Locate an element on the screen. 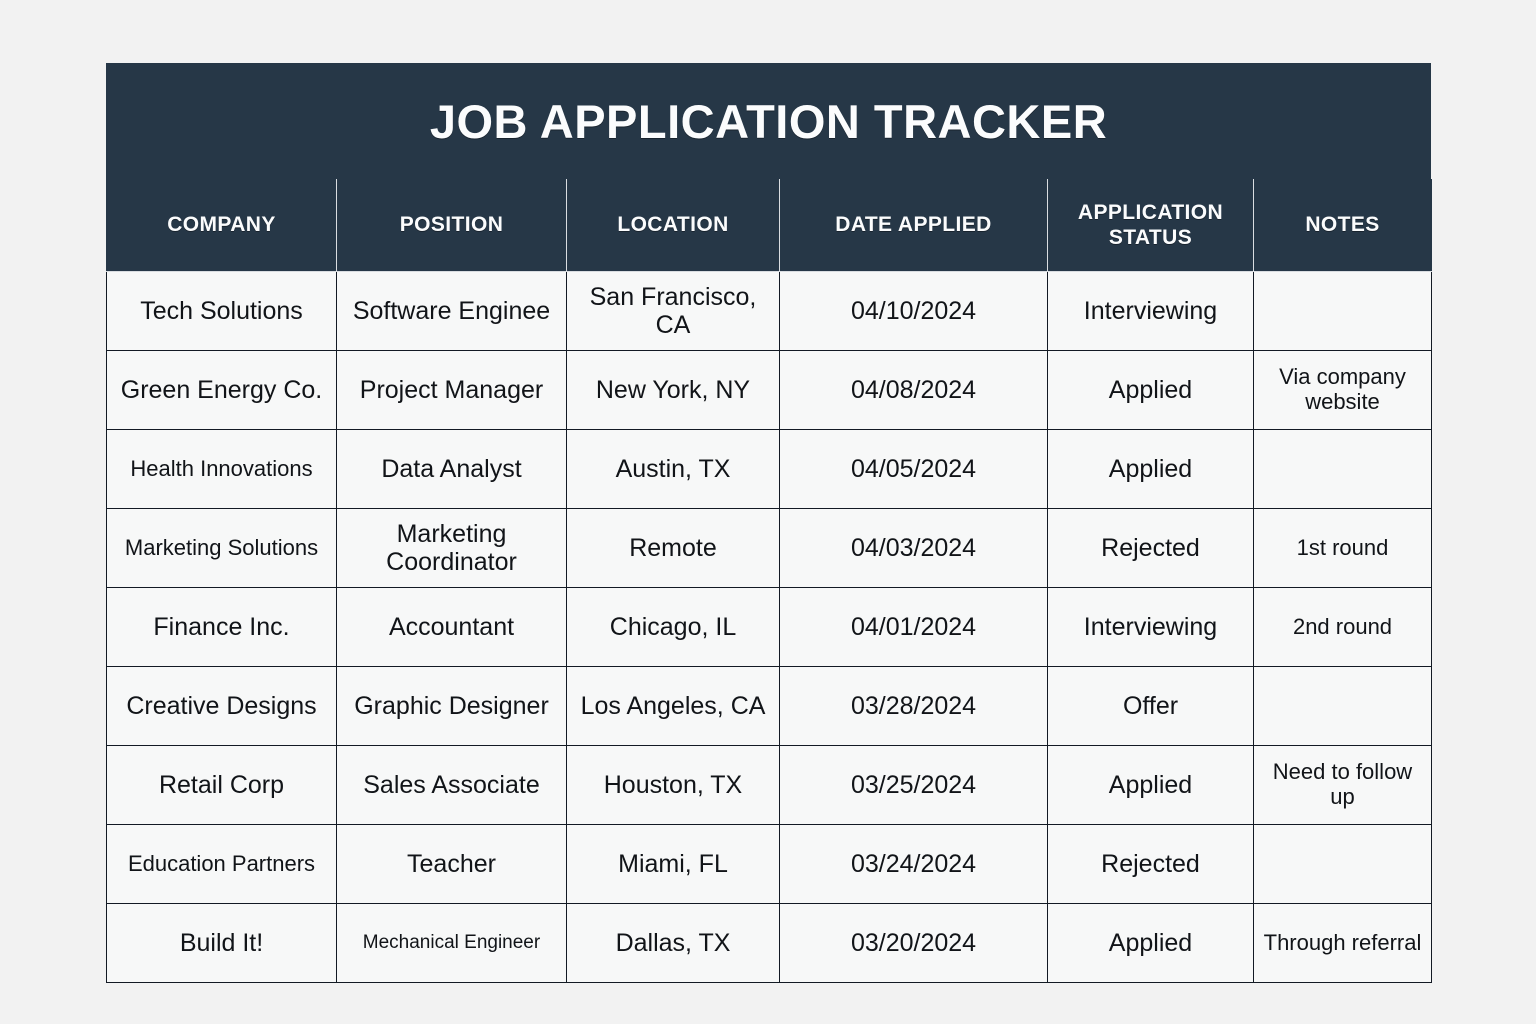 The height and width of the screenshot is (1024, 1536). cell-text: 04/10/2024 is located at coordinates (913, 311).